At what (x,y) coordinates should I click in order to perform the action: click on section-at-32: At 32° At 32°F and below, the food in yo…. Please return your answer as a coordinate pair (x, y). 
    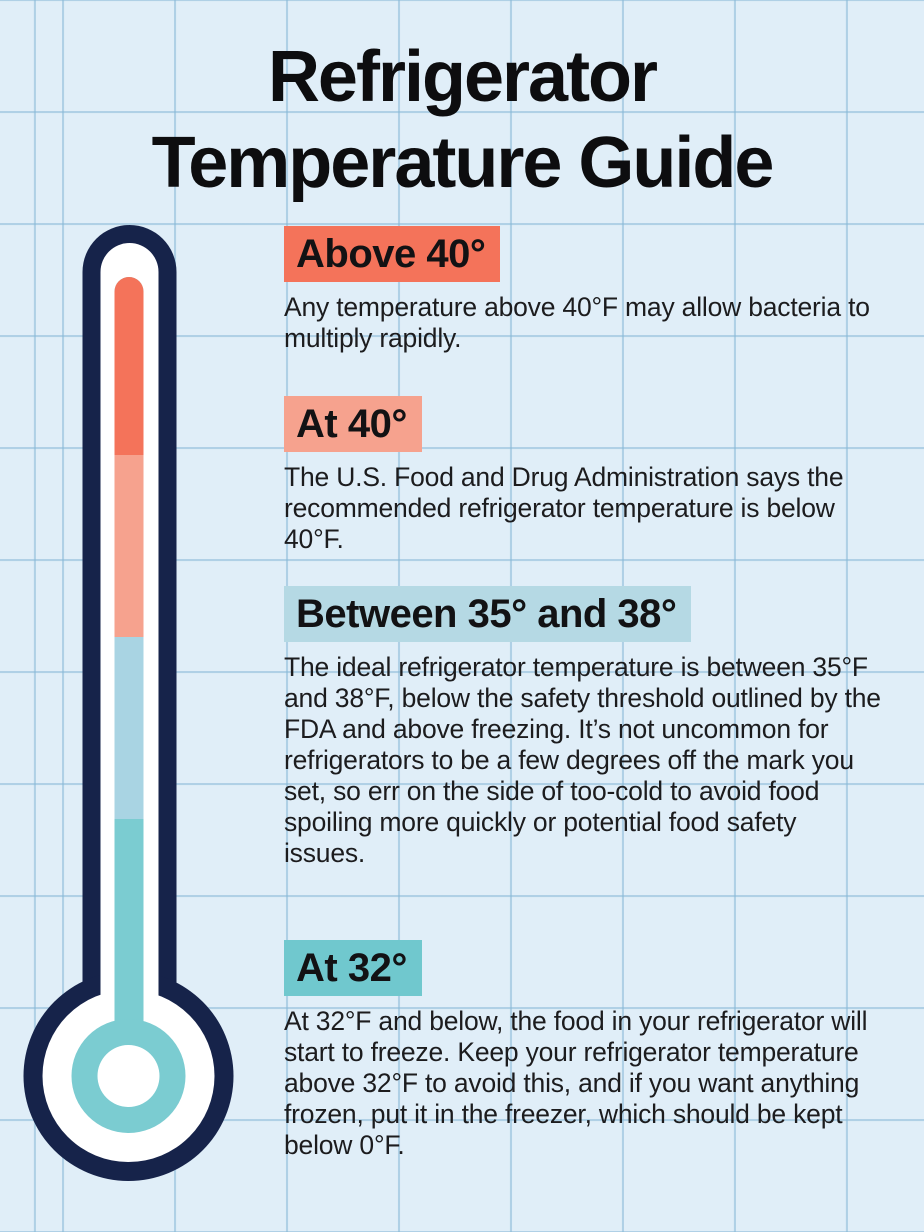
    Looking at the image, I should click on (584, 1050).